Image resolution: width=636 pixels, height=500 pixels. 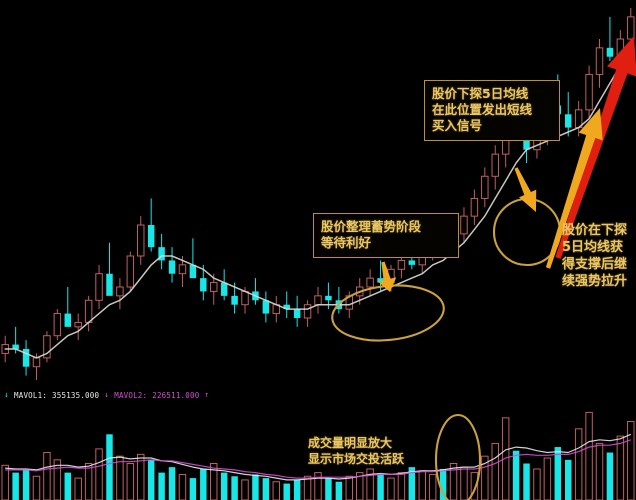 What do you see at coordinates (371, 226) in the screenshot?
I see `annotation-consolidation-line: 股价整理蓄势阶段` at bounding box center [371, 226].